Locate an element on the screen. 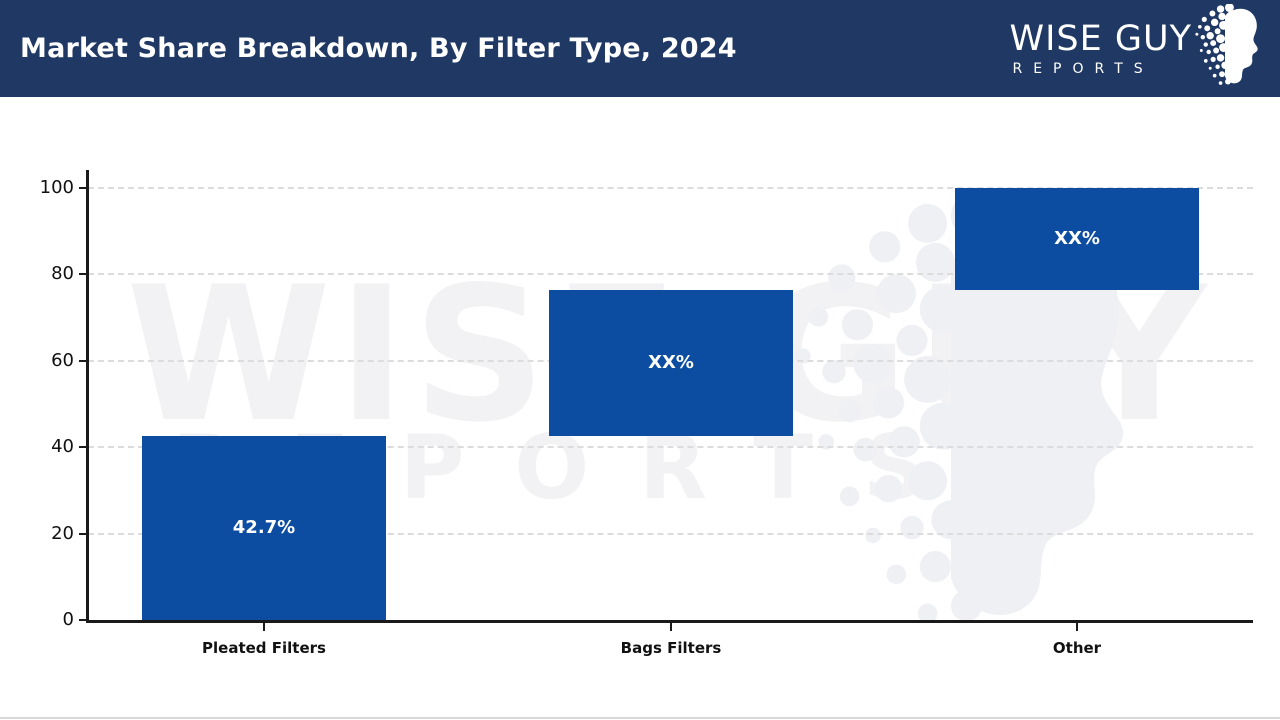 This screenshot has width=1280, height=720. y-tick-label: 60 is located at coordinates (62, 360).